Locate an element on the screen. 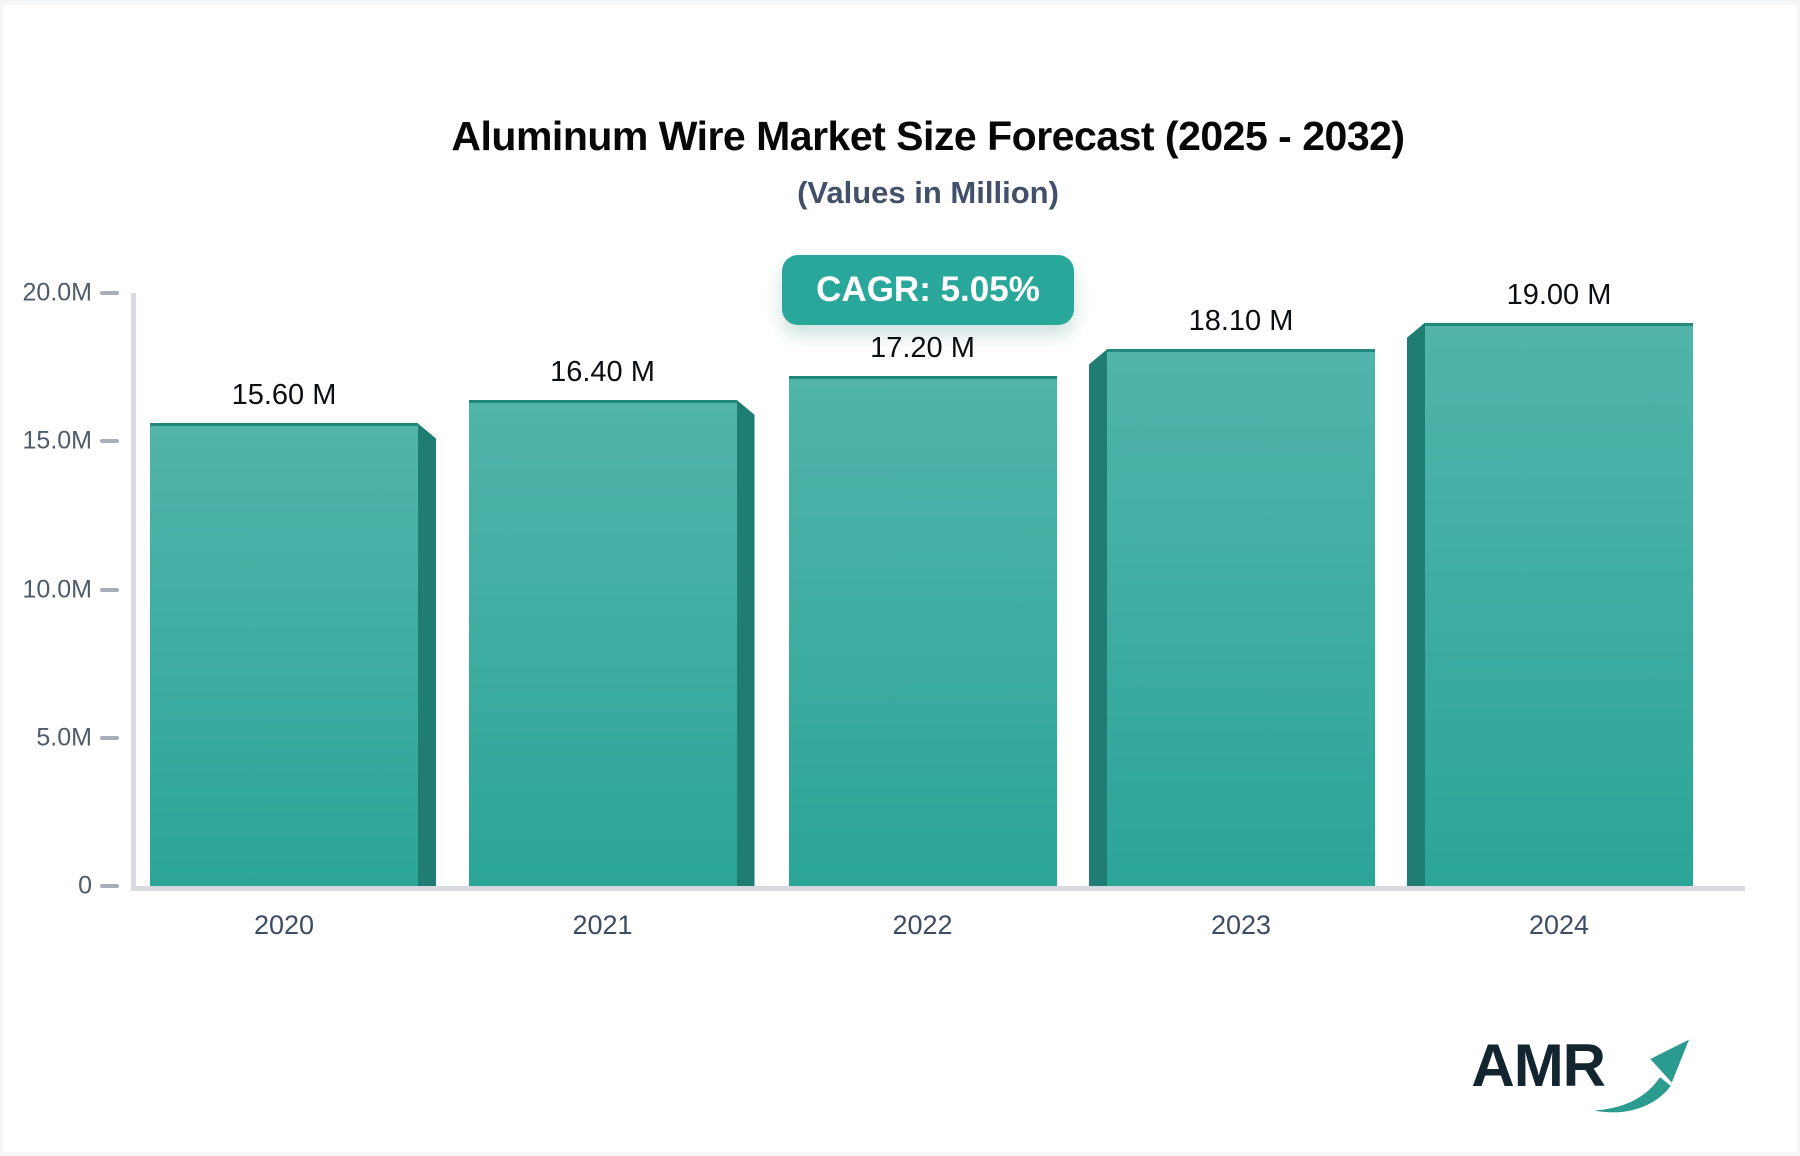 Image resolution: width=1800 pixels, height=1156 pixels. y-axis-line is located at coordinates (133, 589).